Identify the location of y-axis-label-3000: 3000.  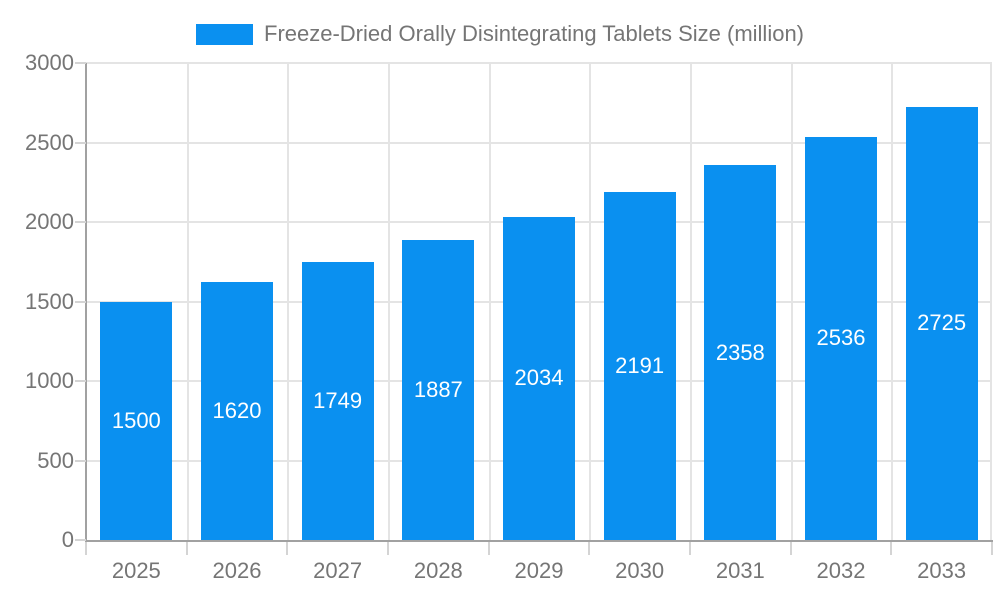
(49, 62).